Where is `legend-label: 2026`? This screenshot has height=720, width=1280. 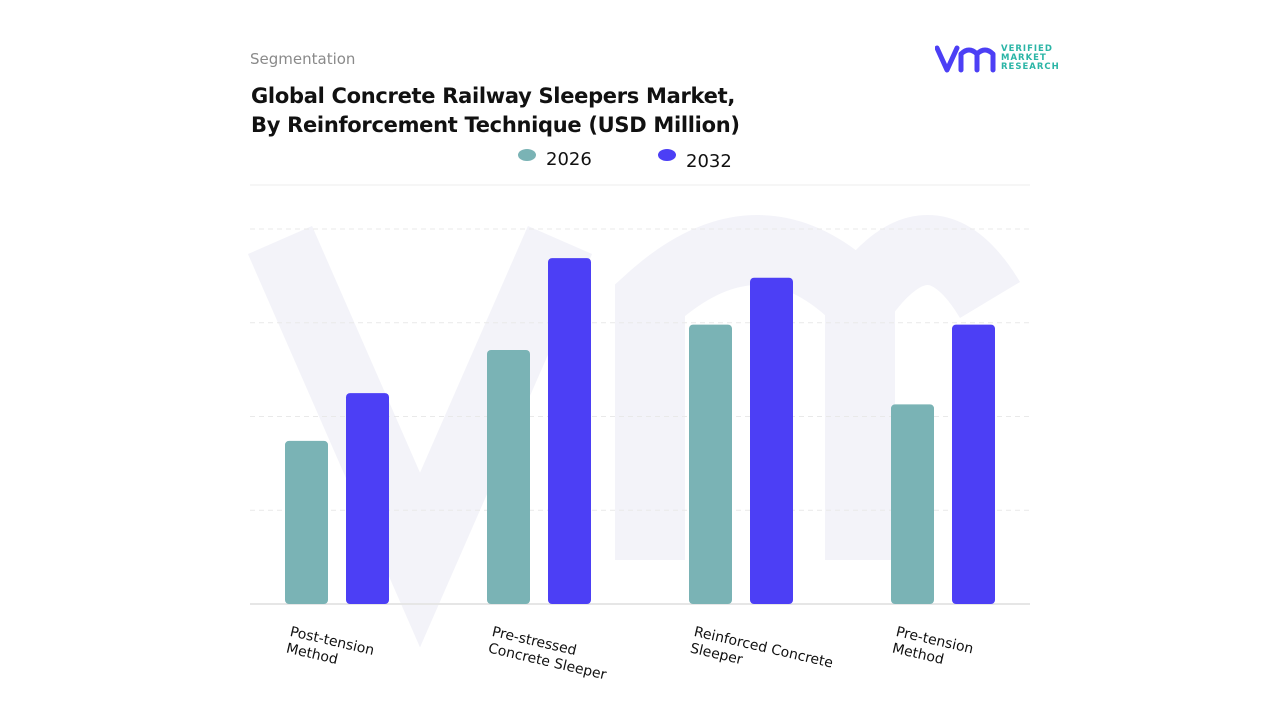 legend-label: 2026 is located at coordinates (569, 159).